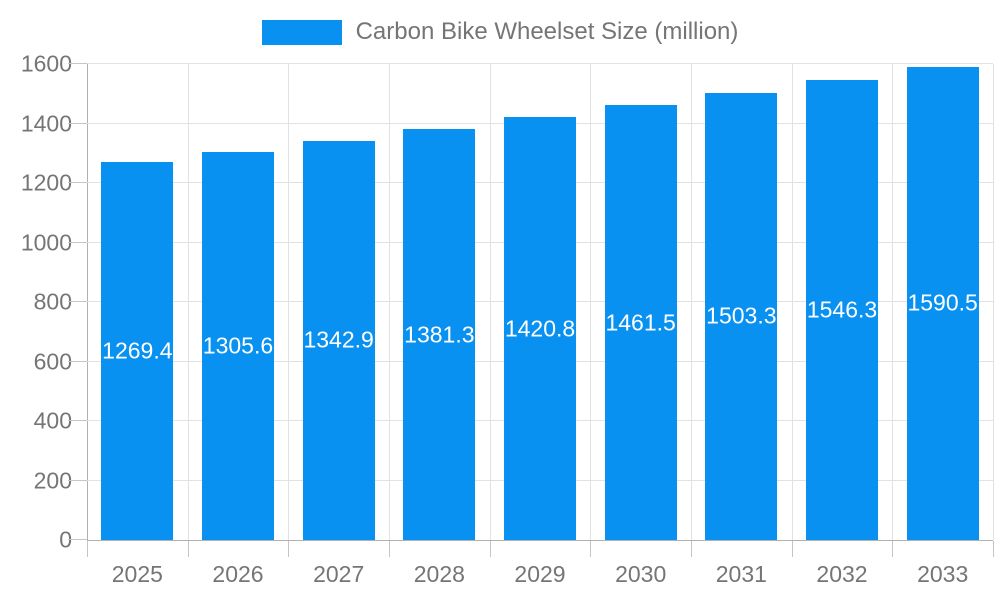 This screenshot has width=1000, height=600. What do you see at coordinates (52, 361) in the screenshot?
I see `y-axis-label: 600` at bounding box center [52, 361].